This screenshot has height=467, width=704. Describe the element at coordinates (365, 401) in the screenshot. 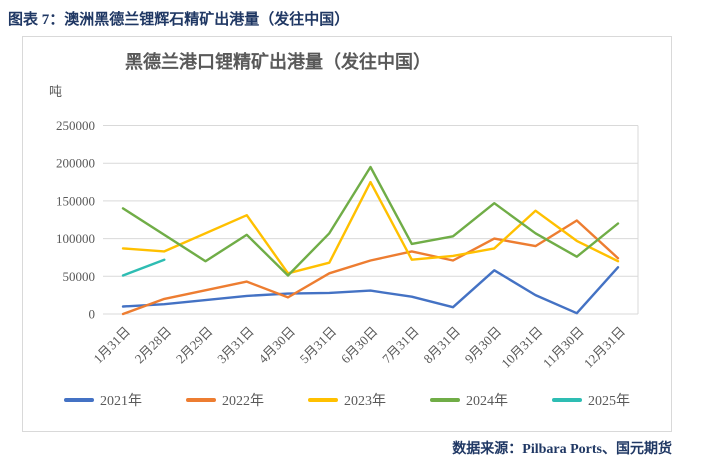

I see `legend-label: 2023年` at that location.